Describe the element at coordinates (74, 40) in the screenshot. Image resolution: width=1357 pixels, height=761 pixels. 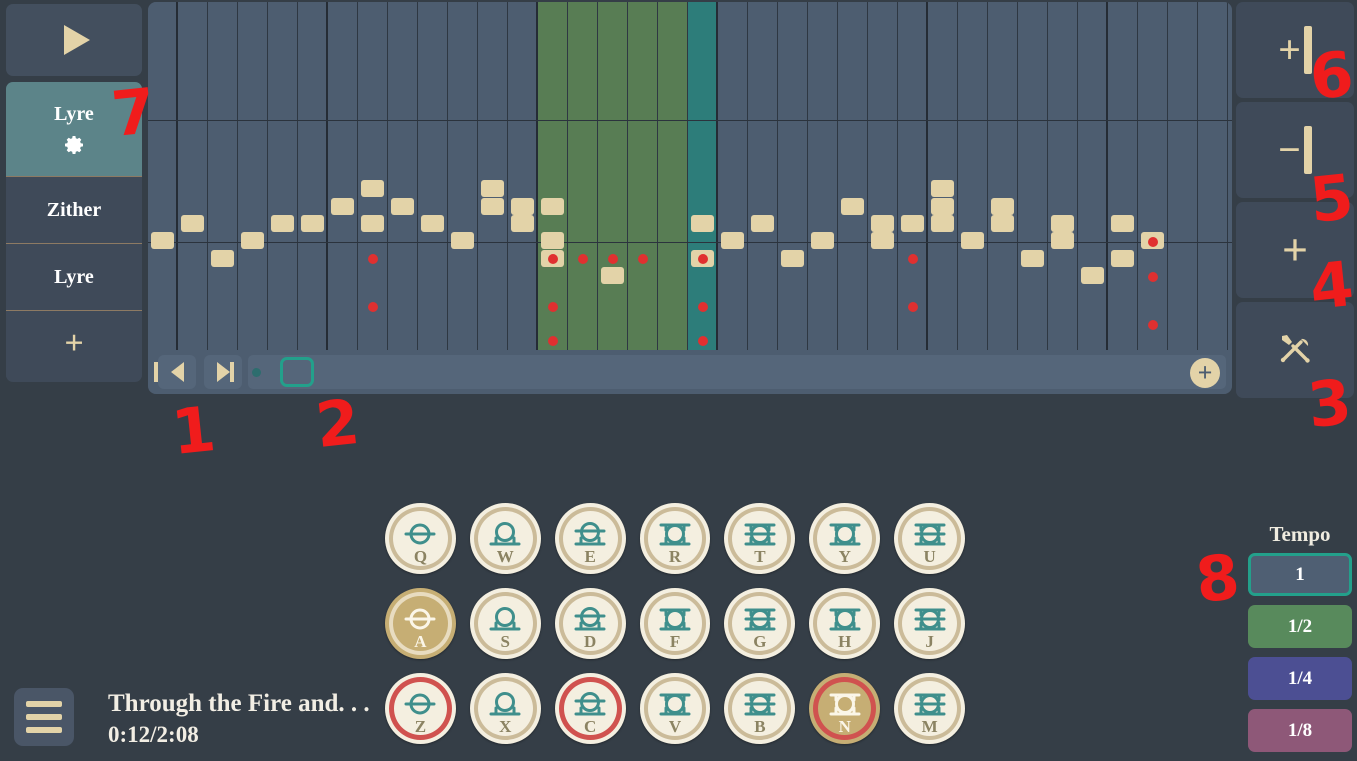
I see `play-button` at that location.